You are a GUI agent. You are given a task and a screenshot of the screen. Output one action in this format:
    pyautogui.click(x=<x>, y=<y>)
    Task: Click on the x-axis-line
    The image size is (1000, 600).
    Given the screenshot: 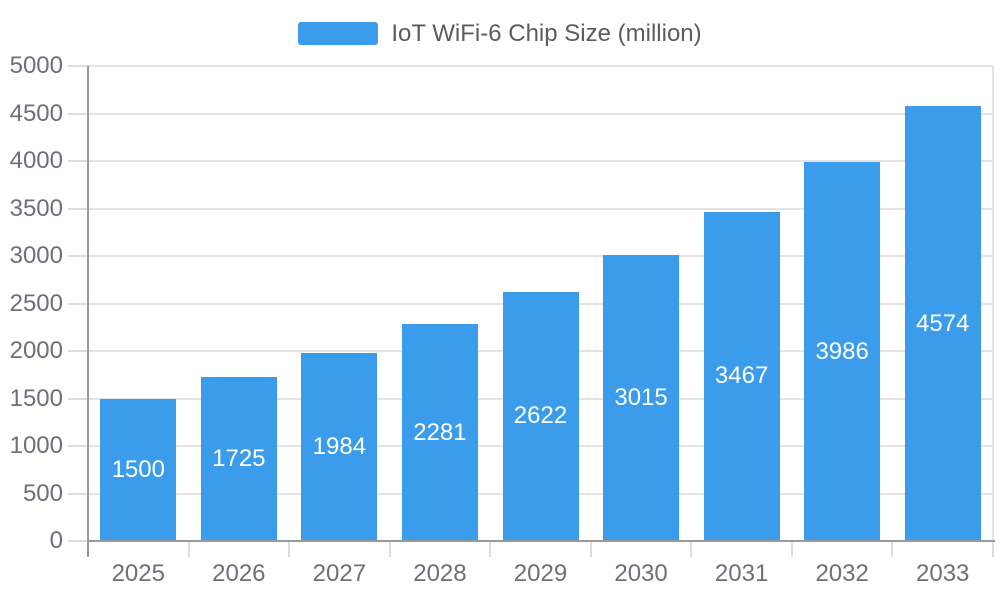 What is the action you would take?
    pyautogui.click(x=541, y=541)
    